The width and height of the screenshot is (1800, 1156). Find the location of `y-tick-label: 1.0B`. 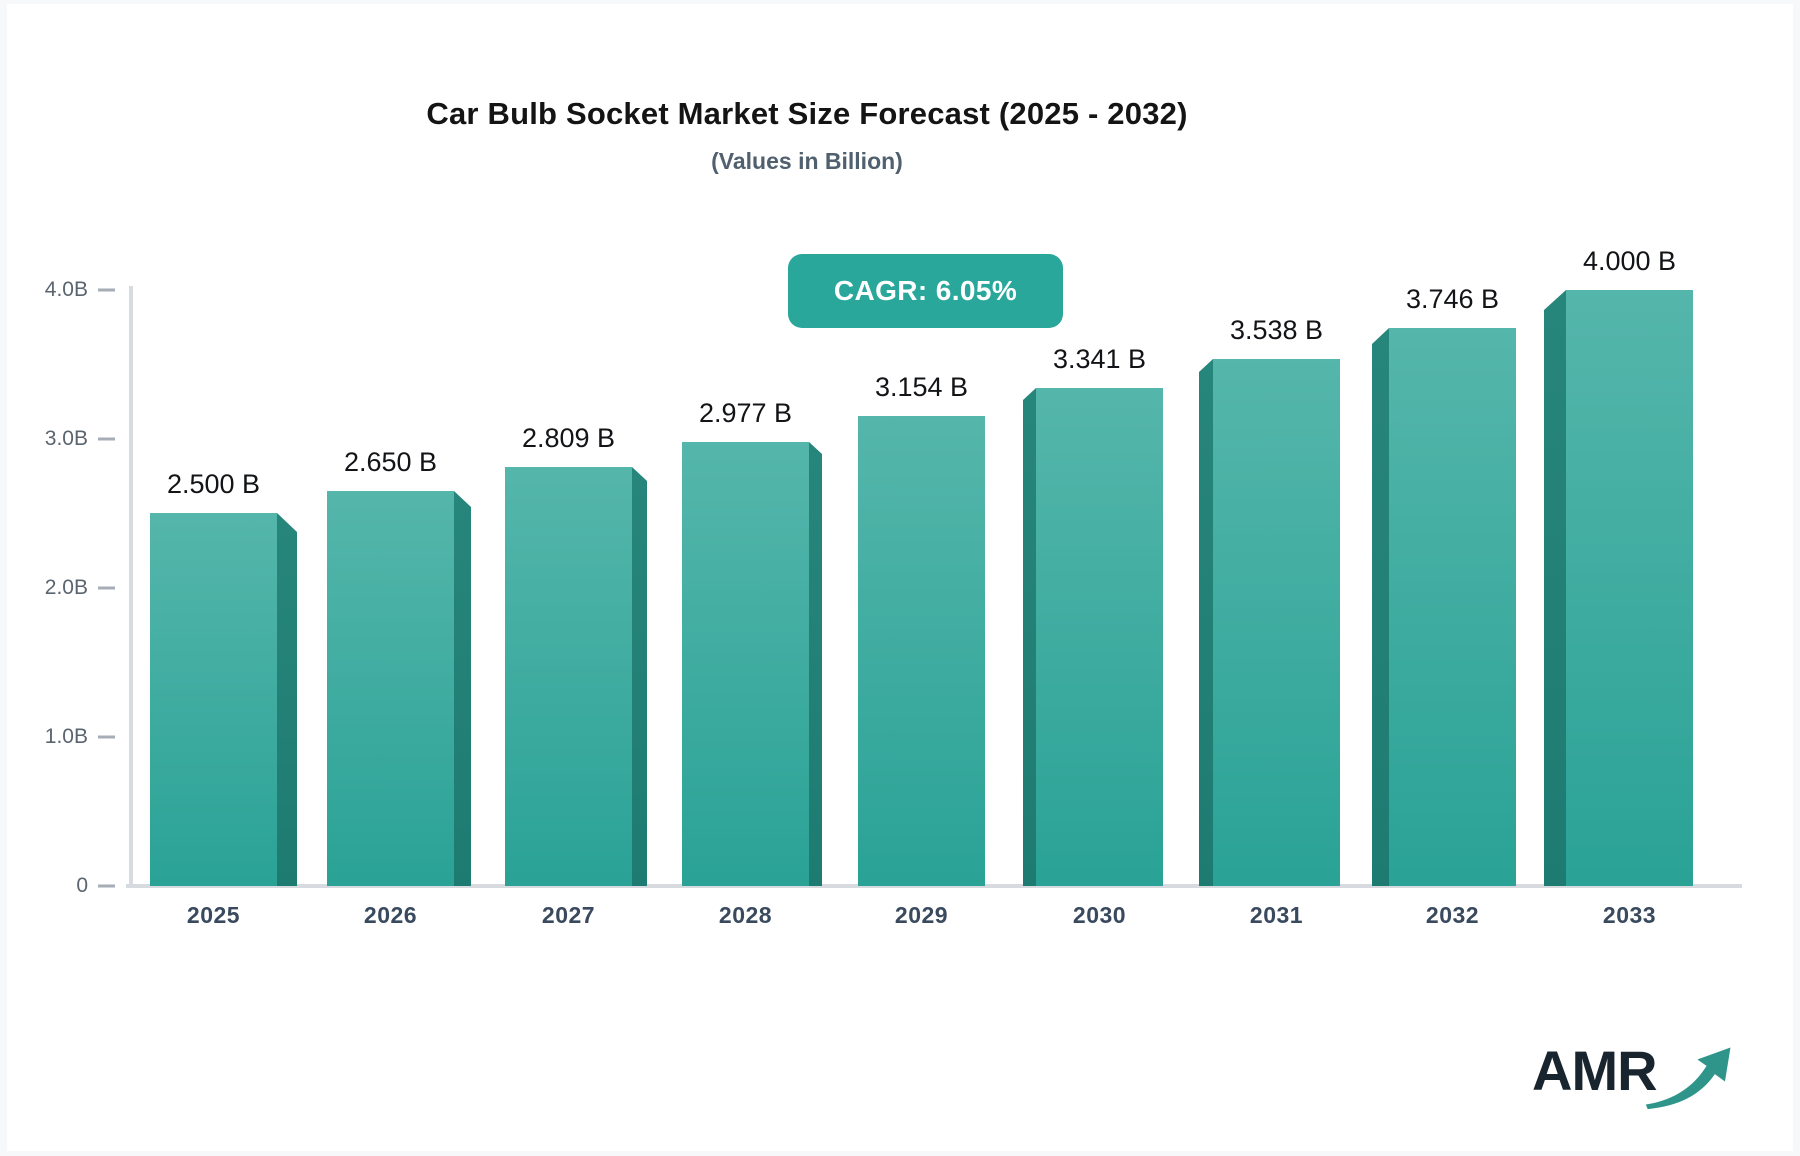

y-tick-label: 1.0B is located at coordinates (66, 736).